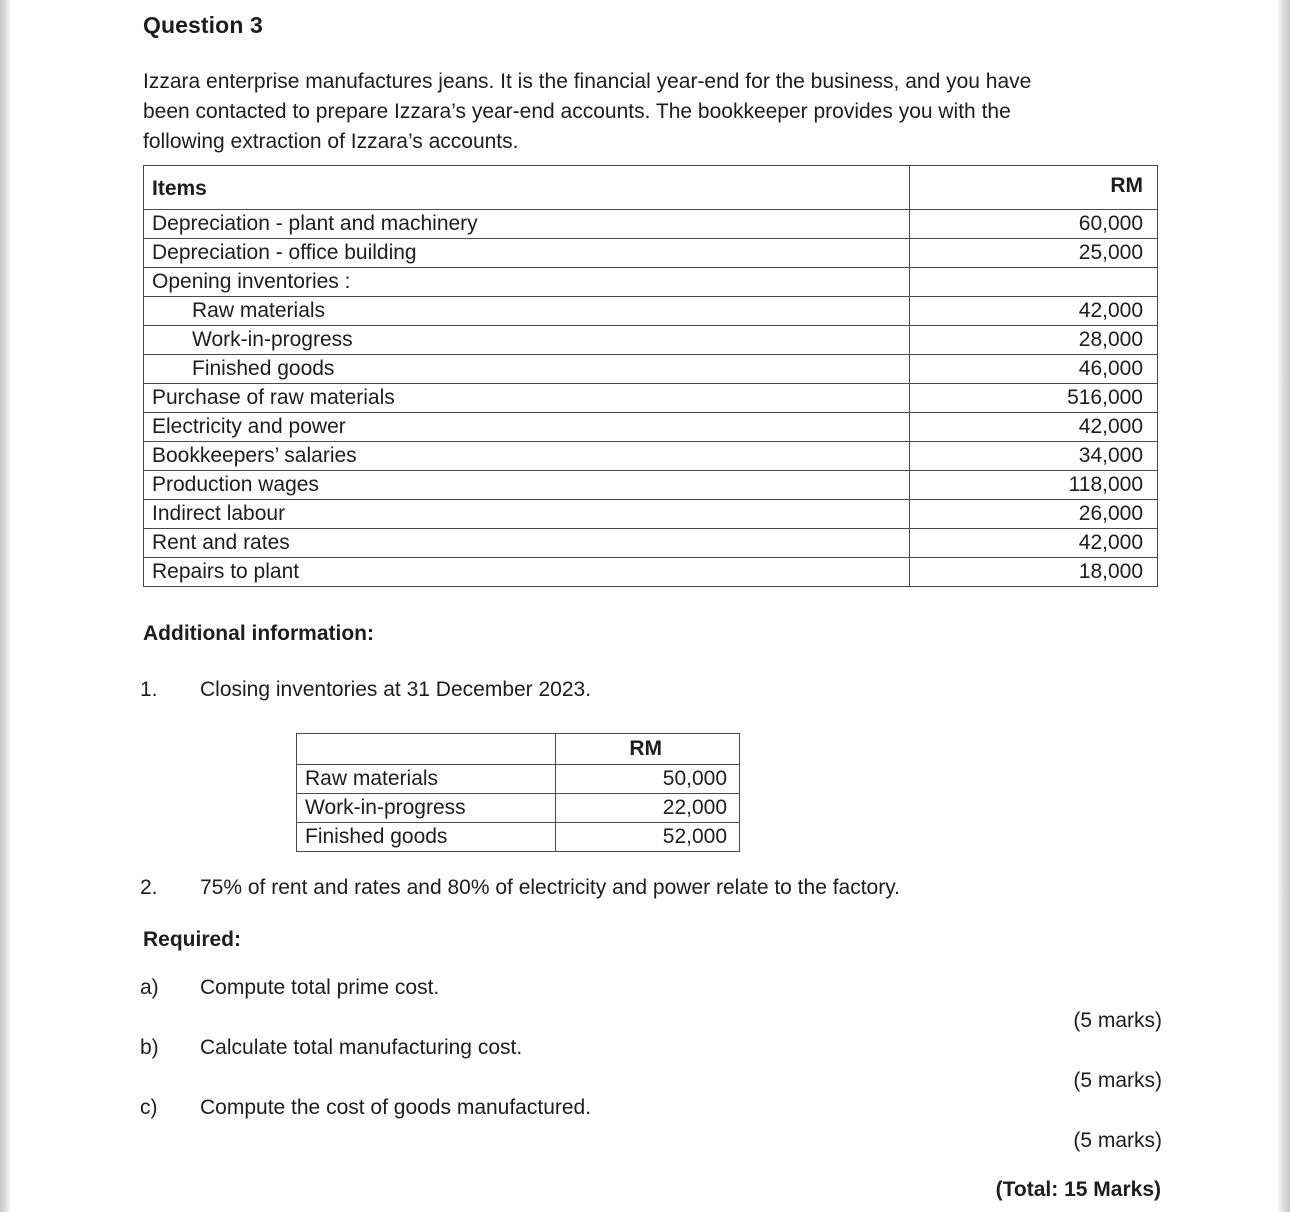  I want to click on row-value: 26,000, so click(1033, 514).